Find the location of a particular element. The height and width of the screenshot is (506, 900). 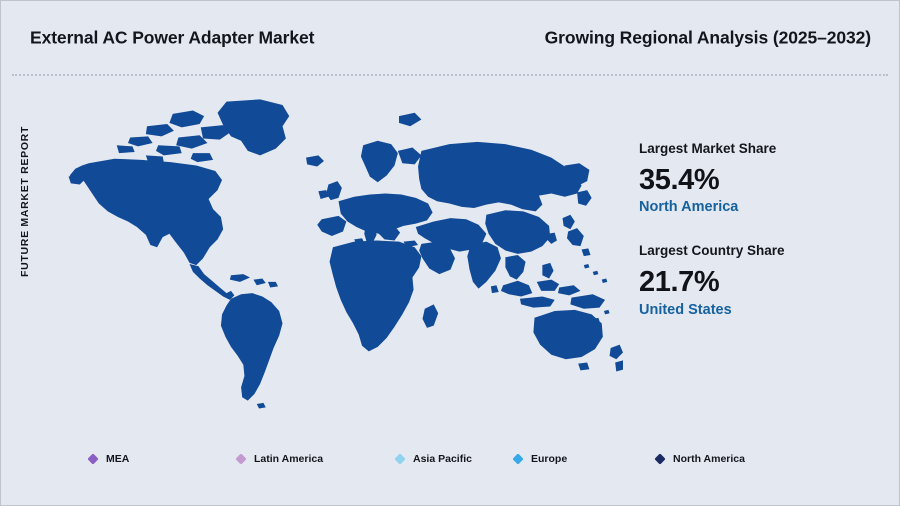

legend-label: MEA is located at coordinates (118, 459).